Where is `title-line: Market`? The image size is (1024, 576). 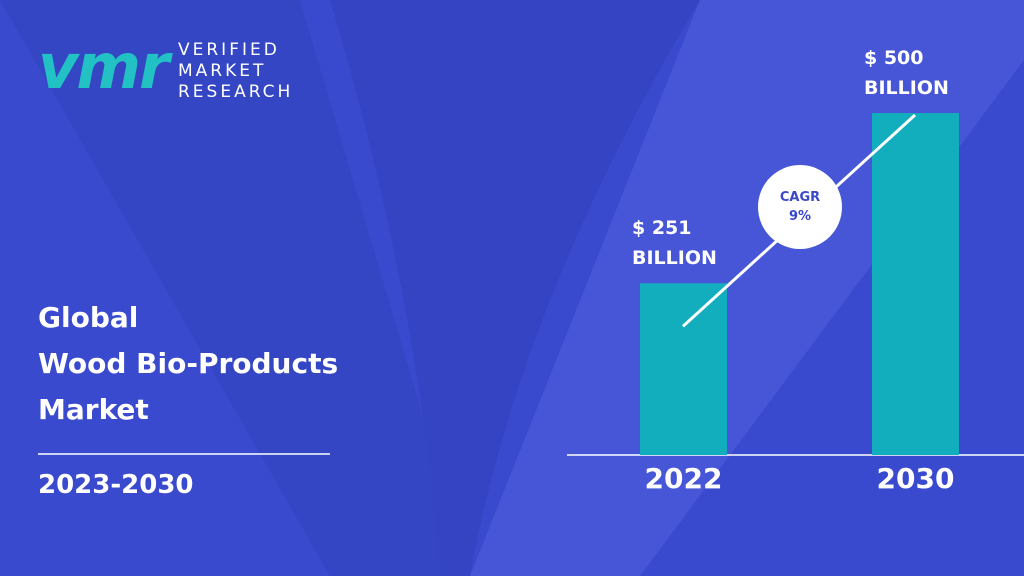
title-line: Market is located at coordinates (93, 409).